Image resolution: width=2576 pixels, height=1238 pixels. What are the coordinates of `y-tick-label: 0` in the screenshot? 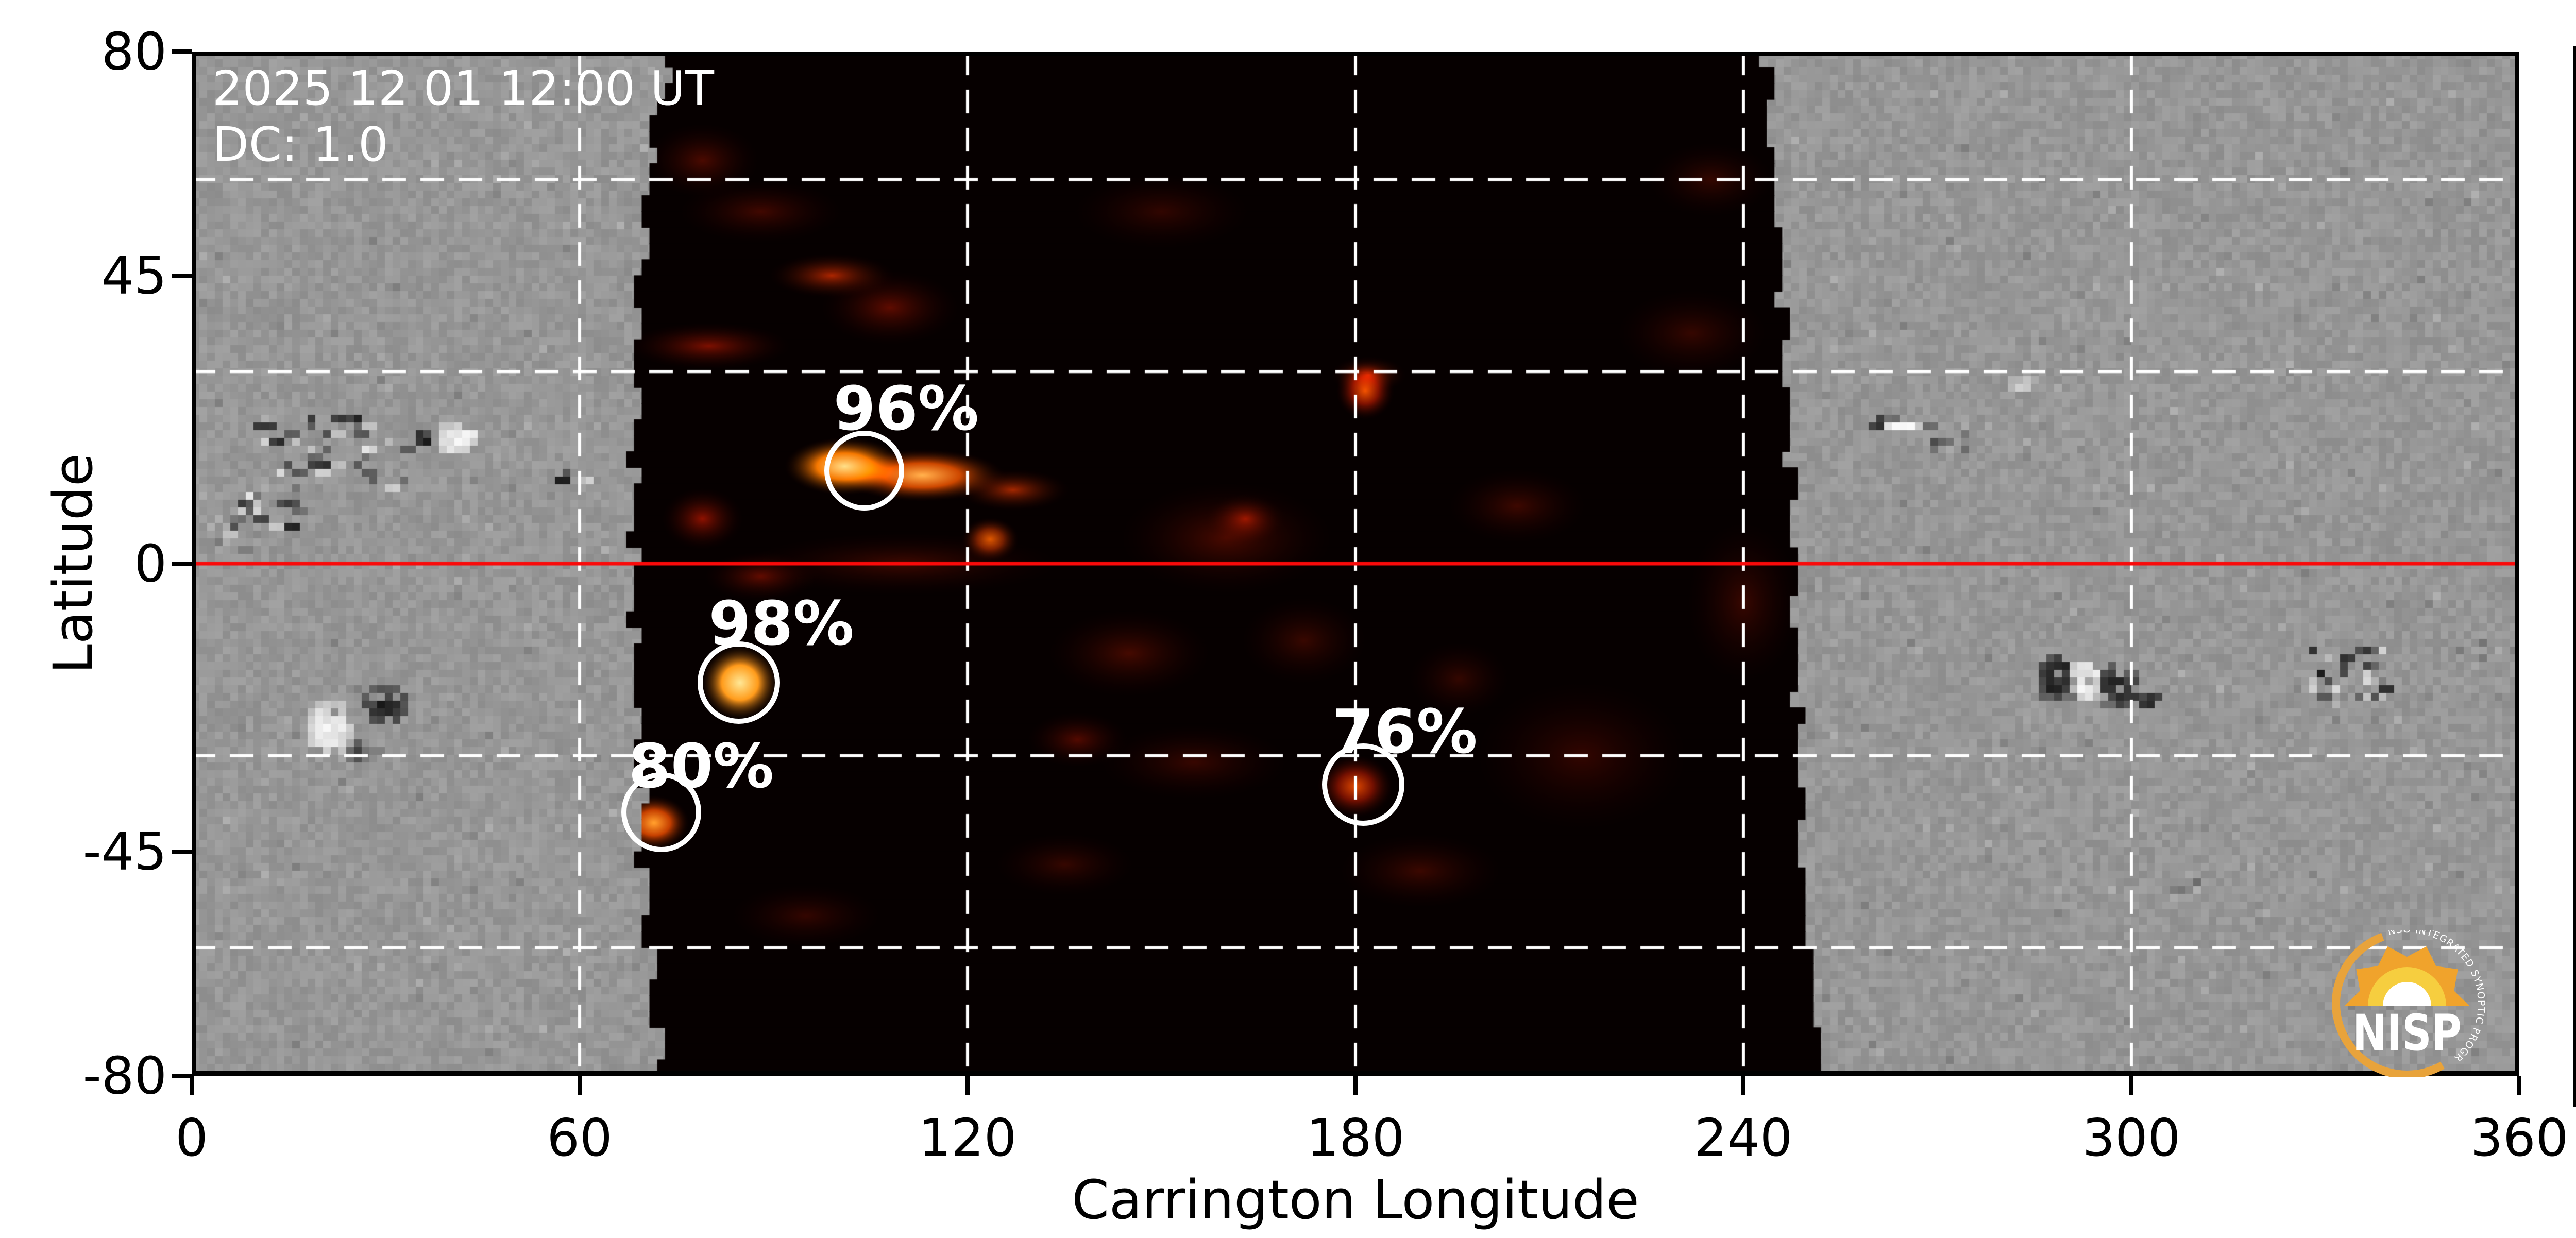 It's located at (150, 563).